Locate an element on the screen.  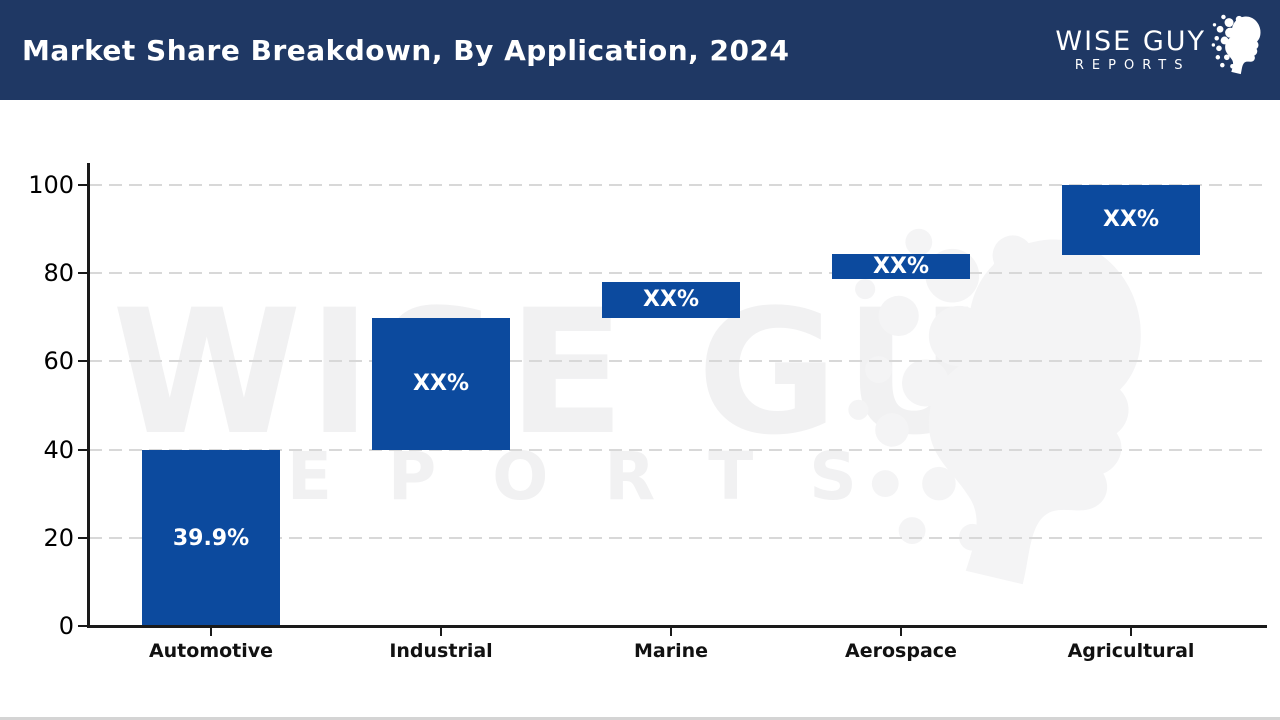
y-tick-label-100: 100 is located at coordinates (51, 185).